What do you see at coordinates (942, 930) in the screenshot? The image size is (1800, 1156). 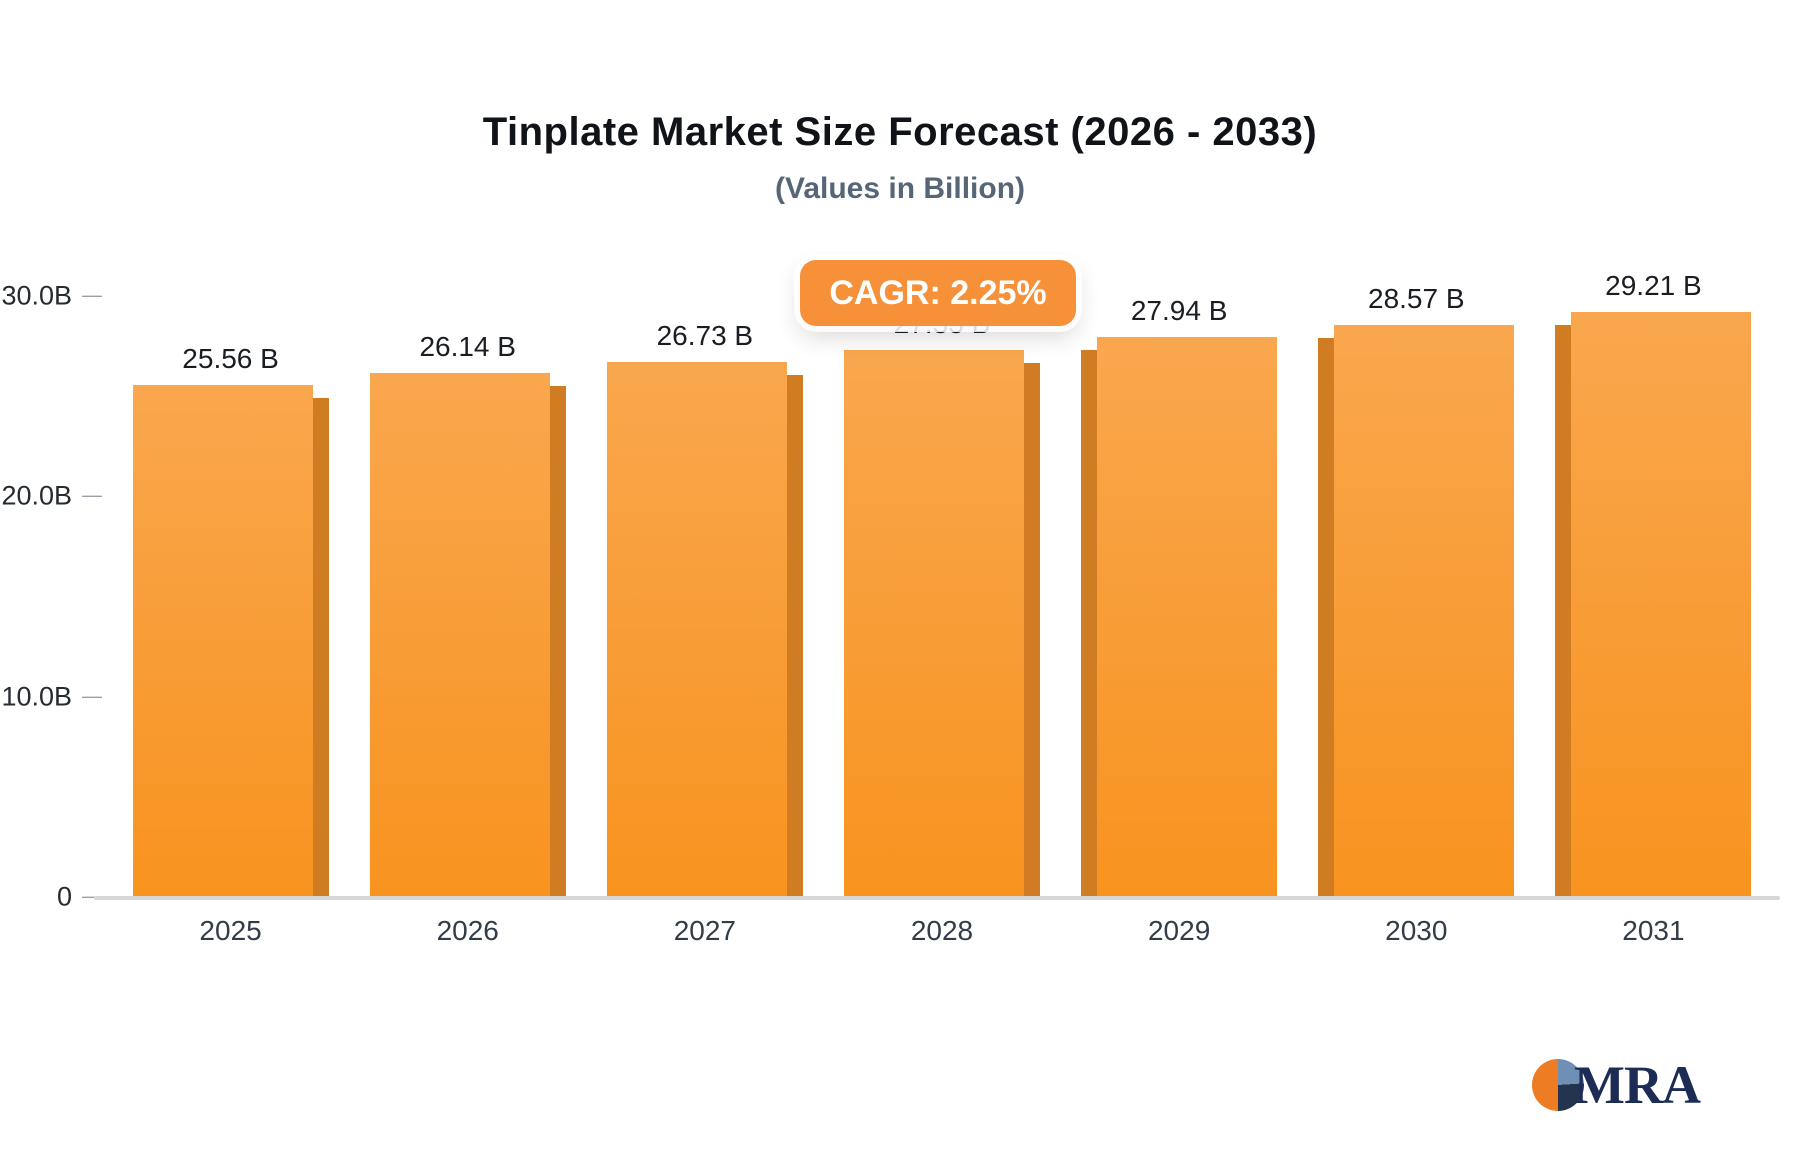 I see `x-axis-label: 2028` at bounding box center [942, 930].